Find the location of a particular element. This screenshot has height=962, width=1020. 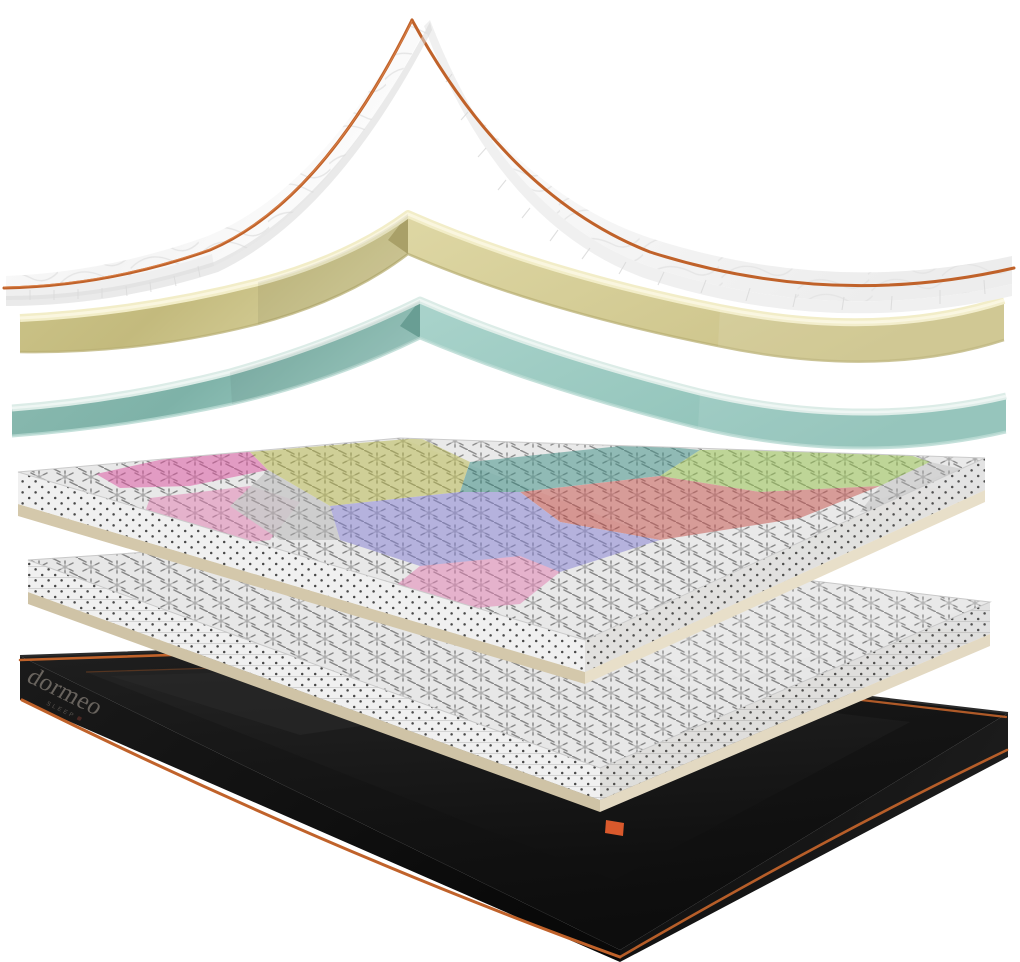

brand-tab-icon is located at coordinates (614, 828).